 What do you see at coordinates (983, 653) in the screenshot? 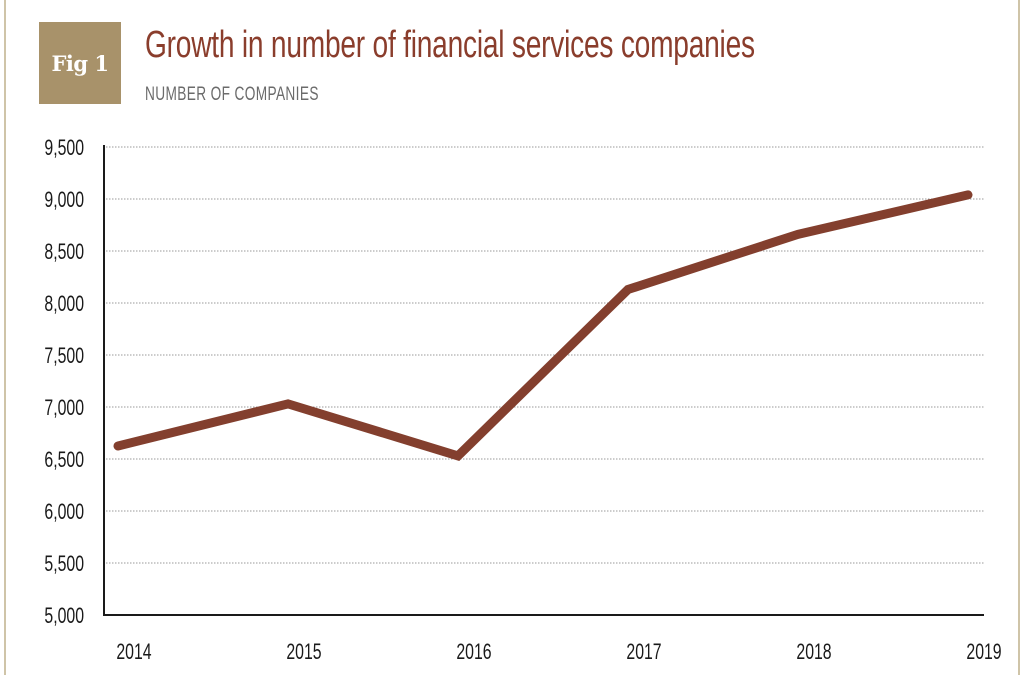
I see `x-tick-label: 2019` at bounding box center [983, 653].